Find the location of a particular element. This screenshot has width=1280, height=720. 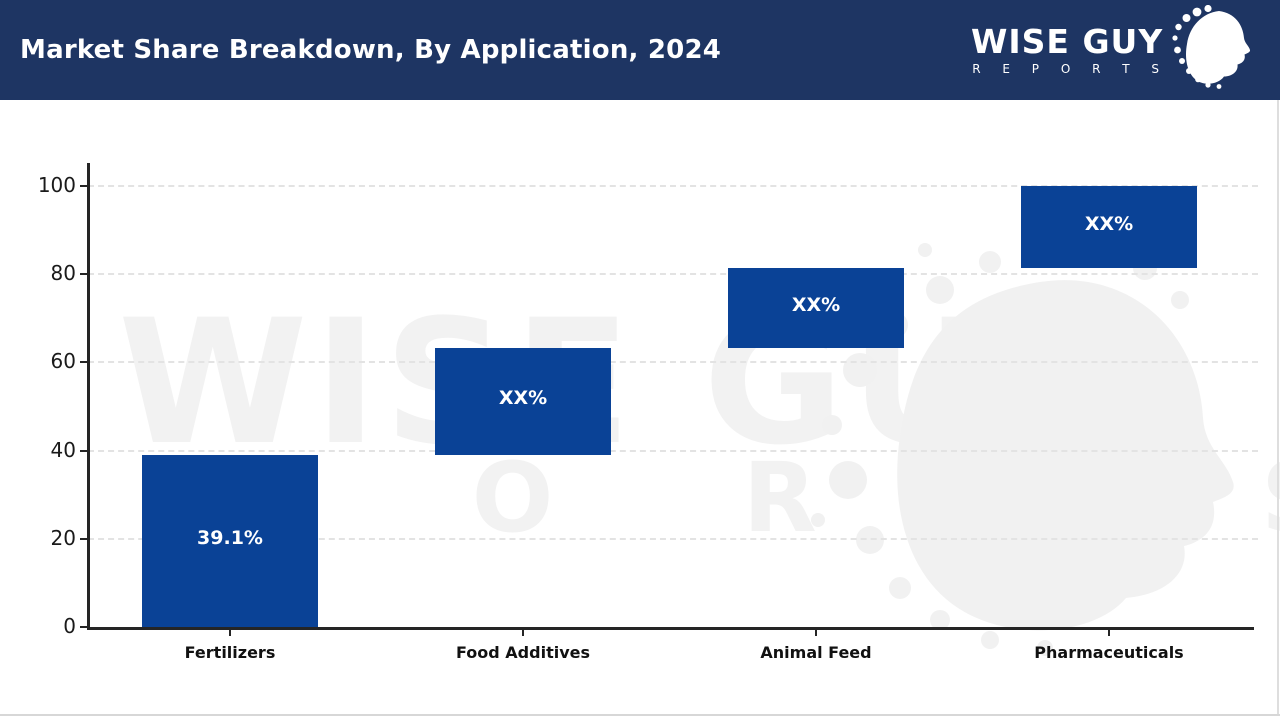

logo-head-icon is located at coordinates (1211, 49).